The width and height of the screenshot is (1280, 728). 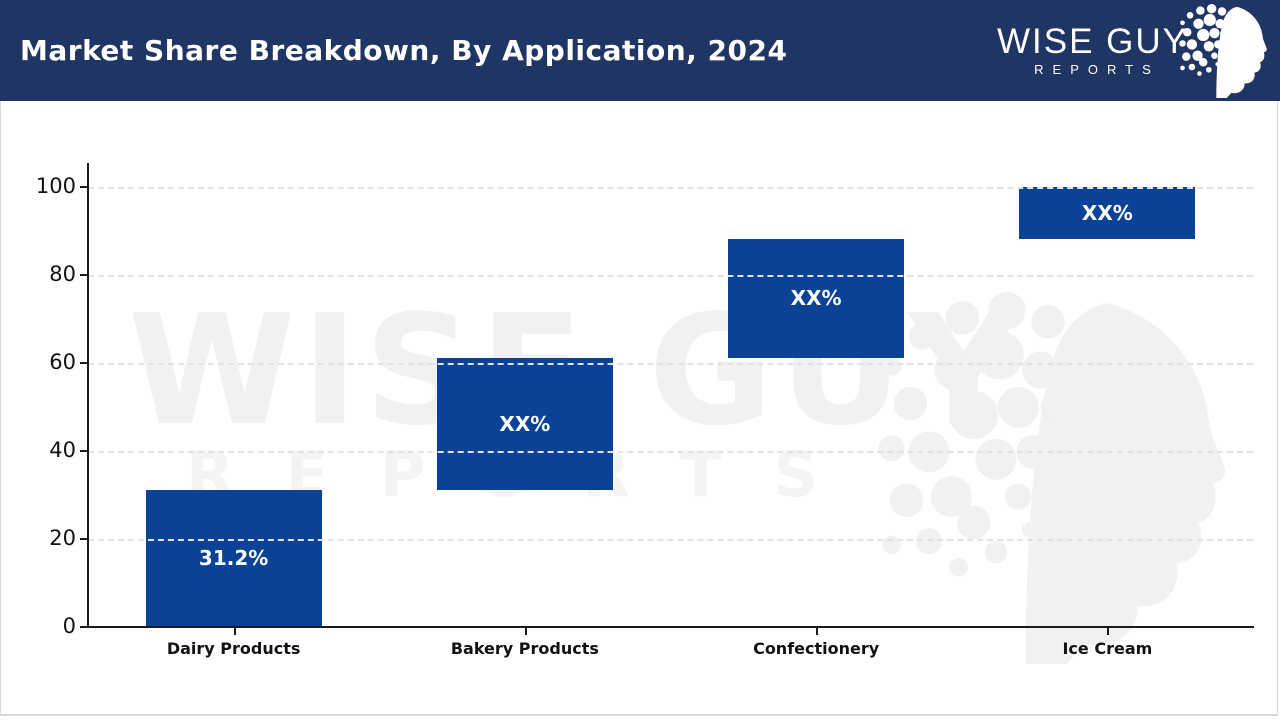 I want to click on brand-name: WISE GUY, so click(x=1092, y=41).